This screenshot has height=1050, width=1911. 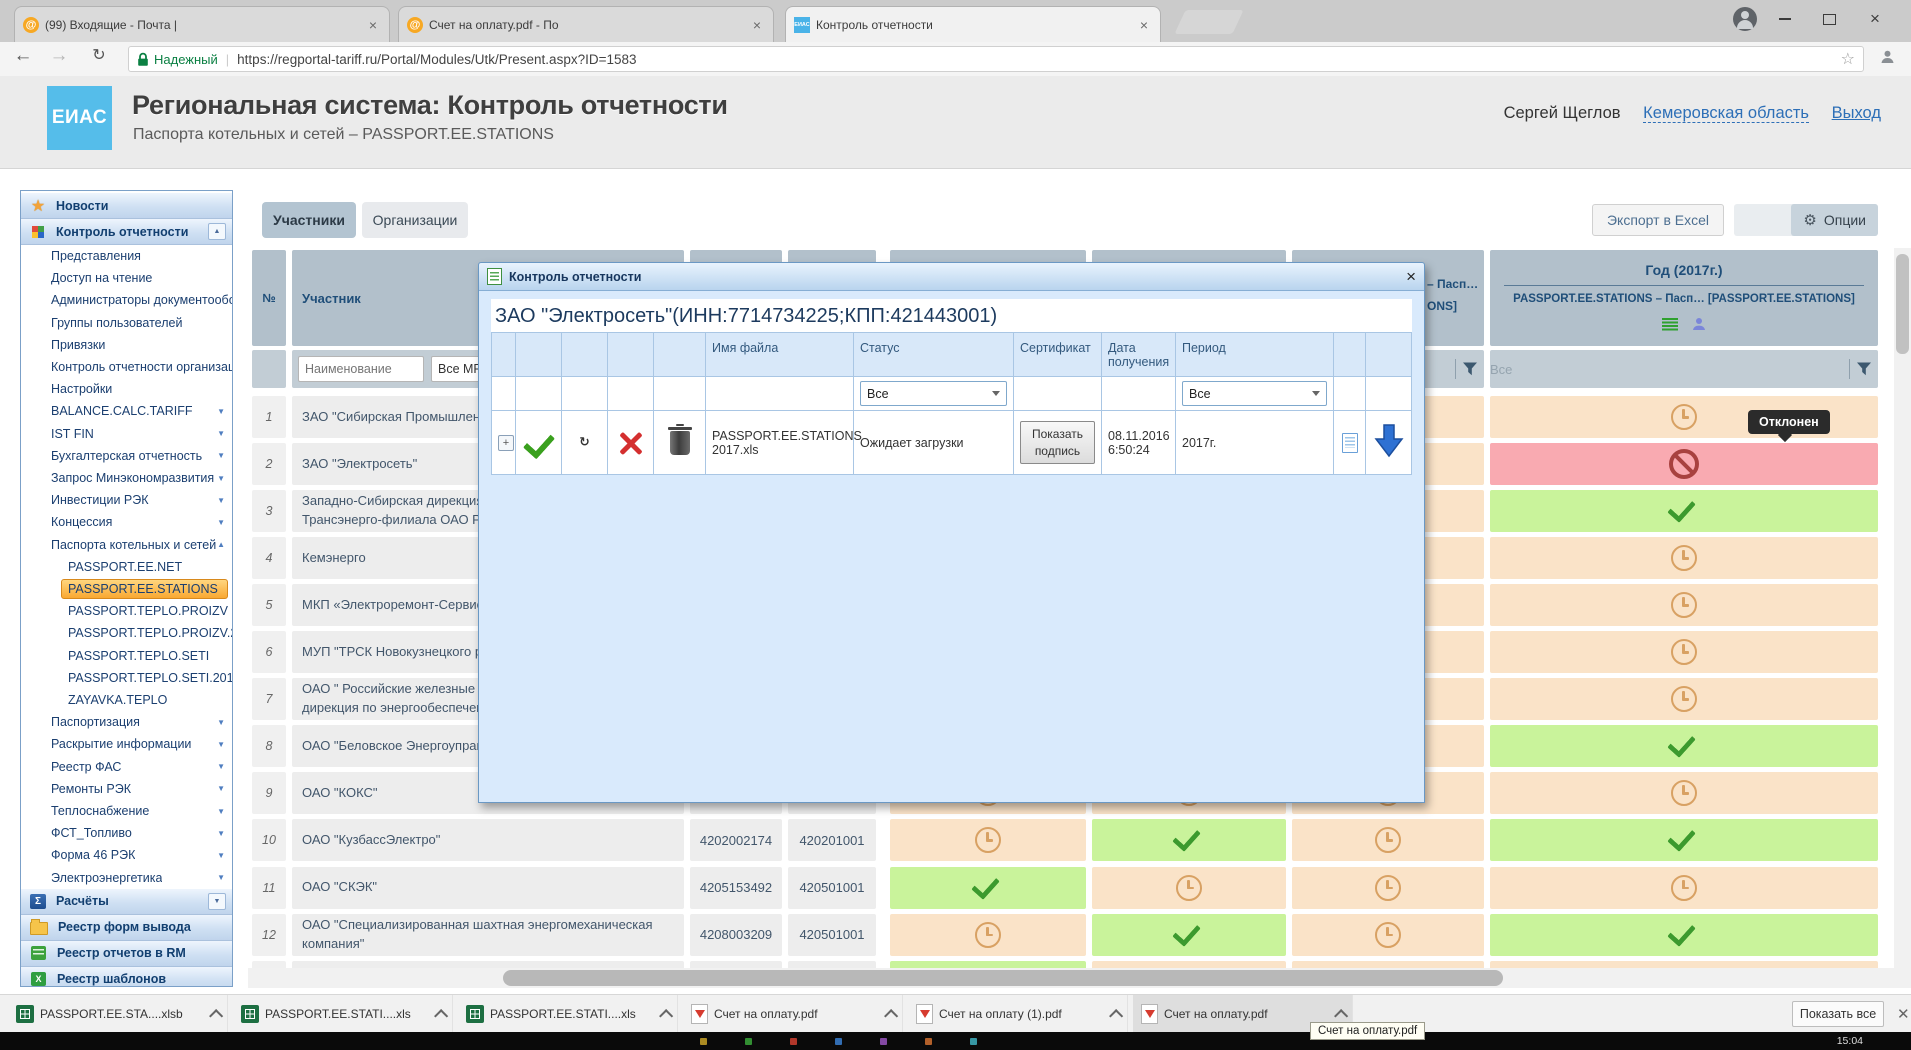 What do you see at coordinates (631, 443) in the screenshot?
I see `reject-icon` at bounding box center [631, 443].